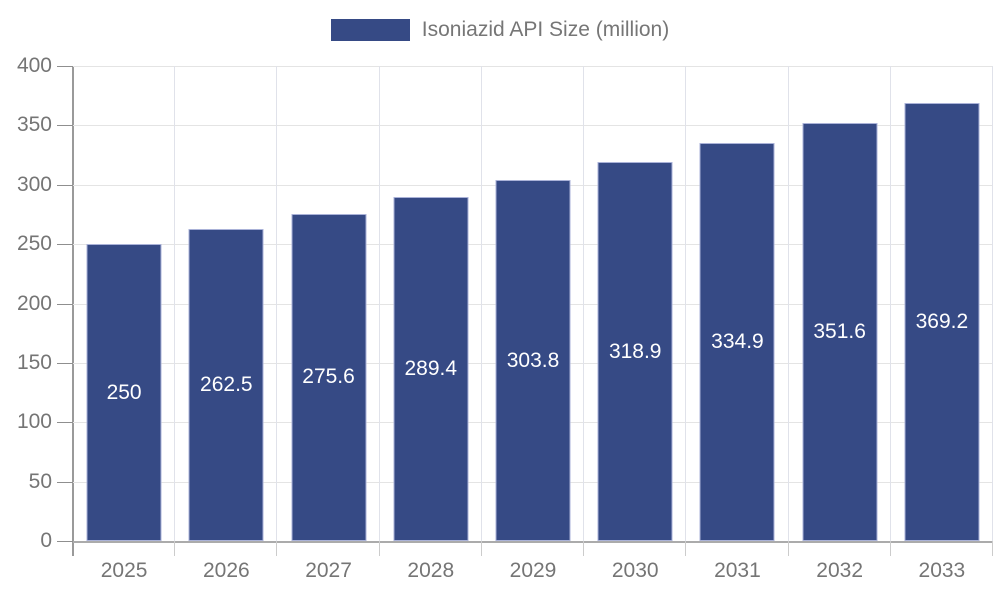  Describe the element at coordinates (635, 570) in the screenshot. I see `x-tick-label-2030: 2030` at that location.